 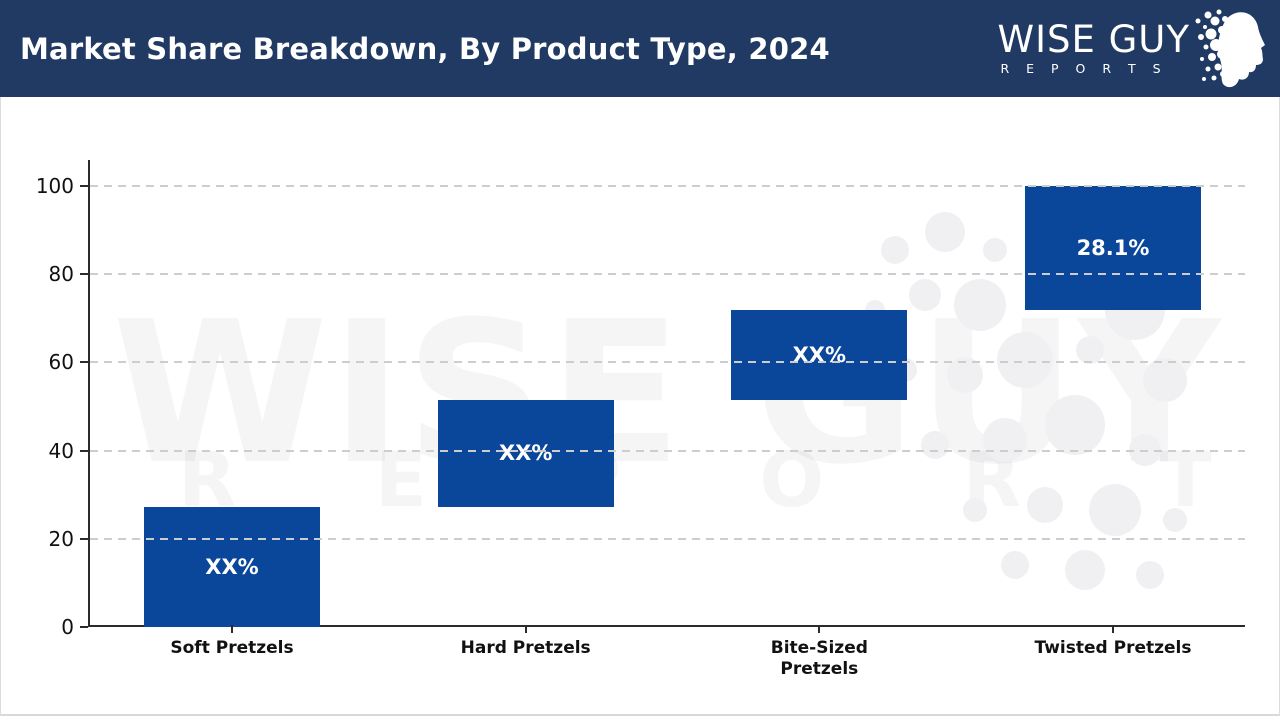 What do you see at coordinates (1230, 48) in the screenshot?
I see `face-profile-icon` at bounding box center [1230, 48].